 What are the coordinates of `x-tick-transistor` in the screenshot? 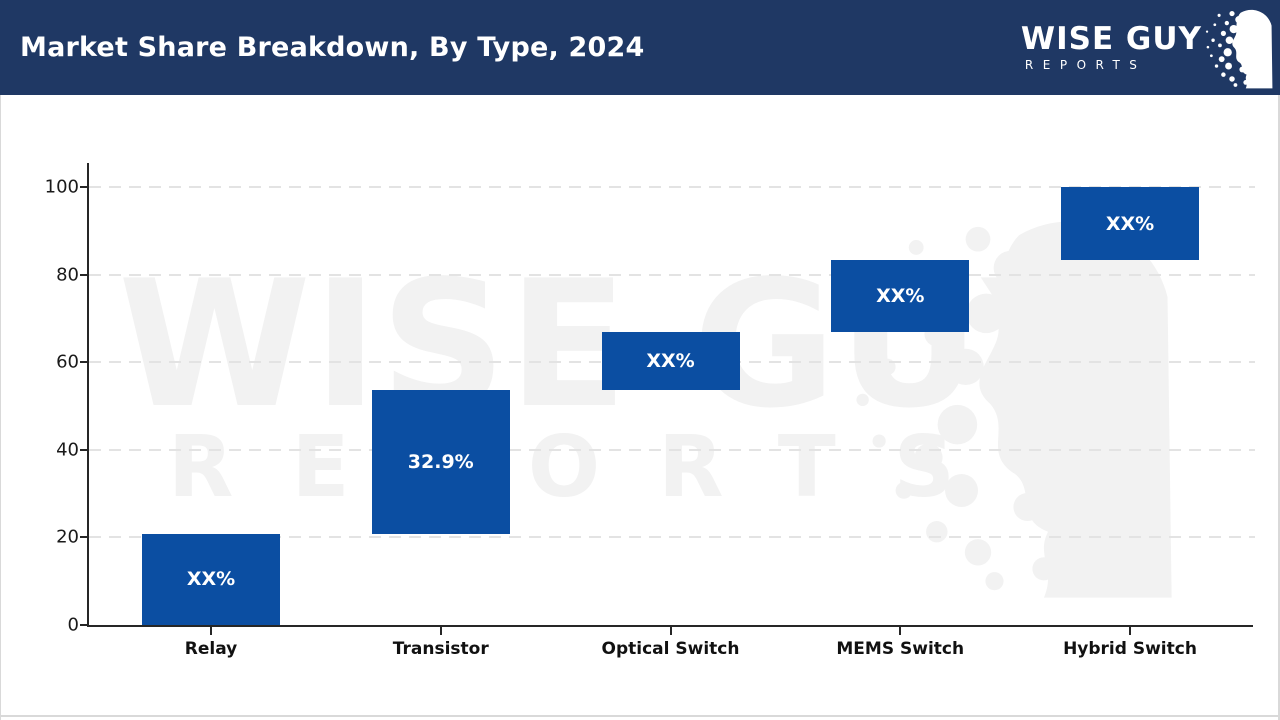 It's located at (440, 631).